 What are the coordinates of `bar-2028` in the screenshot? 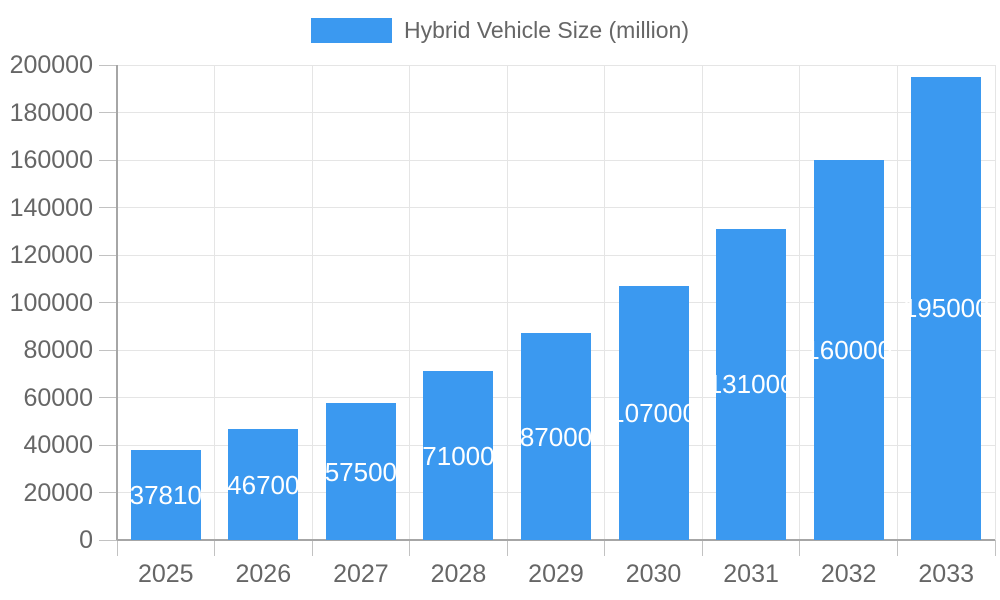 It's located at (458, 455).